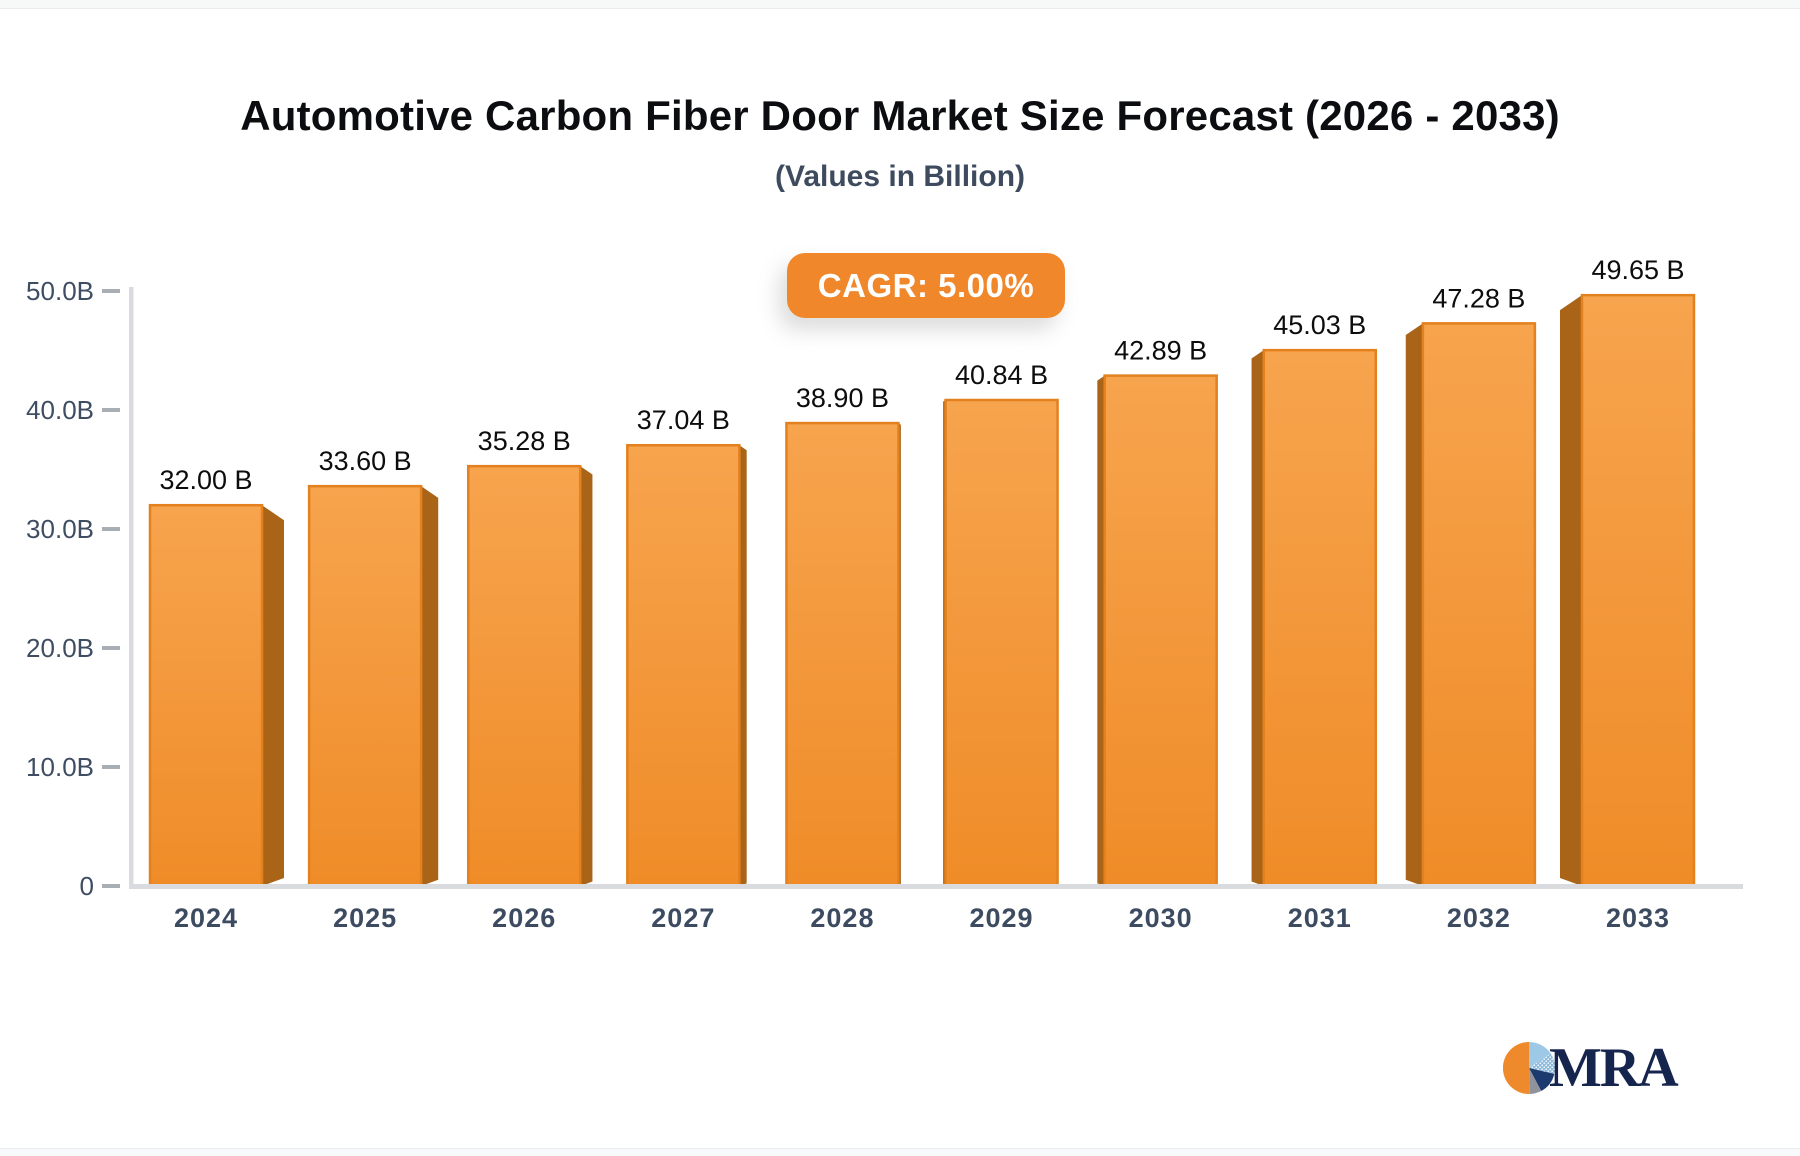 Image resolution: width=1800 pixels, height=1156 pixels. What do you see at coordinates (1529, 1068) in the screenshot?
I see `mra-logo-pie-icon` at bounding box center [1529, 1068].